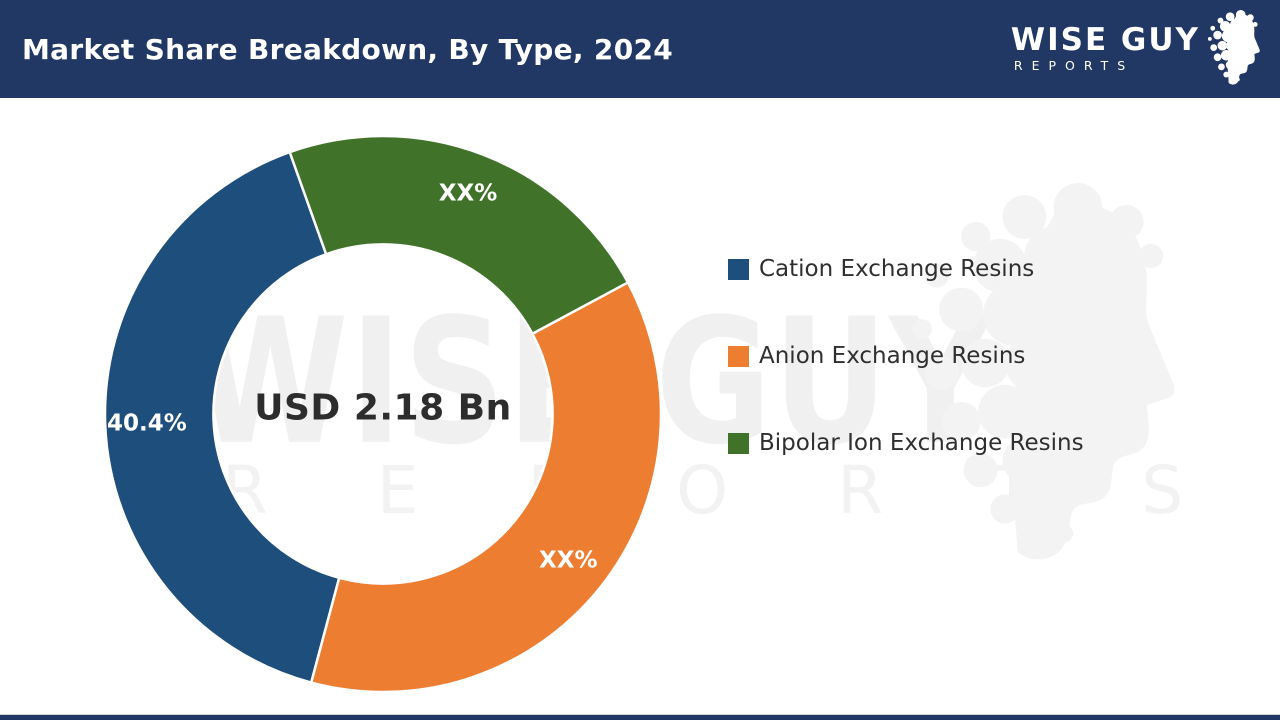 The width and height of the screenshot is (1280, 720). Describe the element at coordinates (921, 443) in the screenshot. I see `legend-label-bipolar: Bipolar Ion Exchange Resins` at that location.